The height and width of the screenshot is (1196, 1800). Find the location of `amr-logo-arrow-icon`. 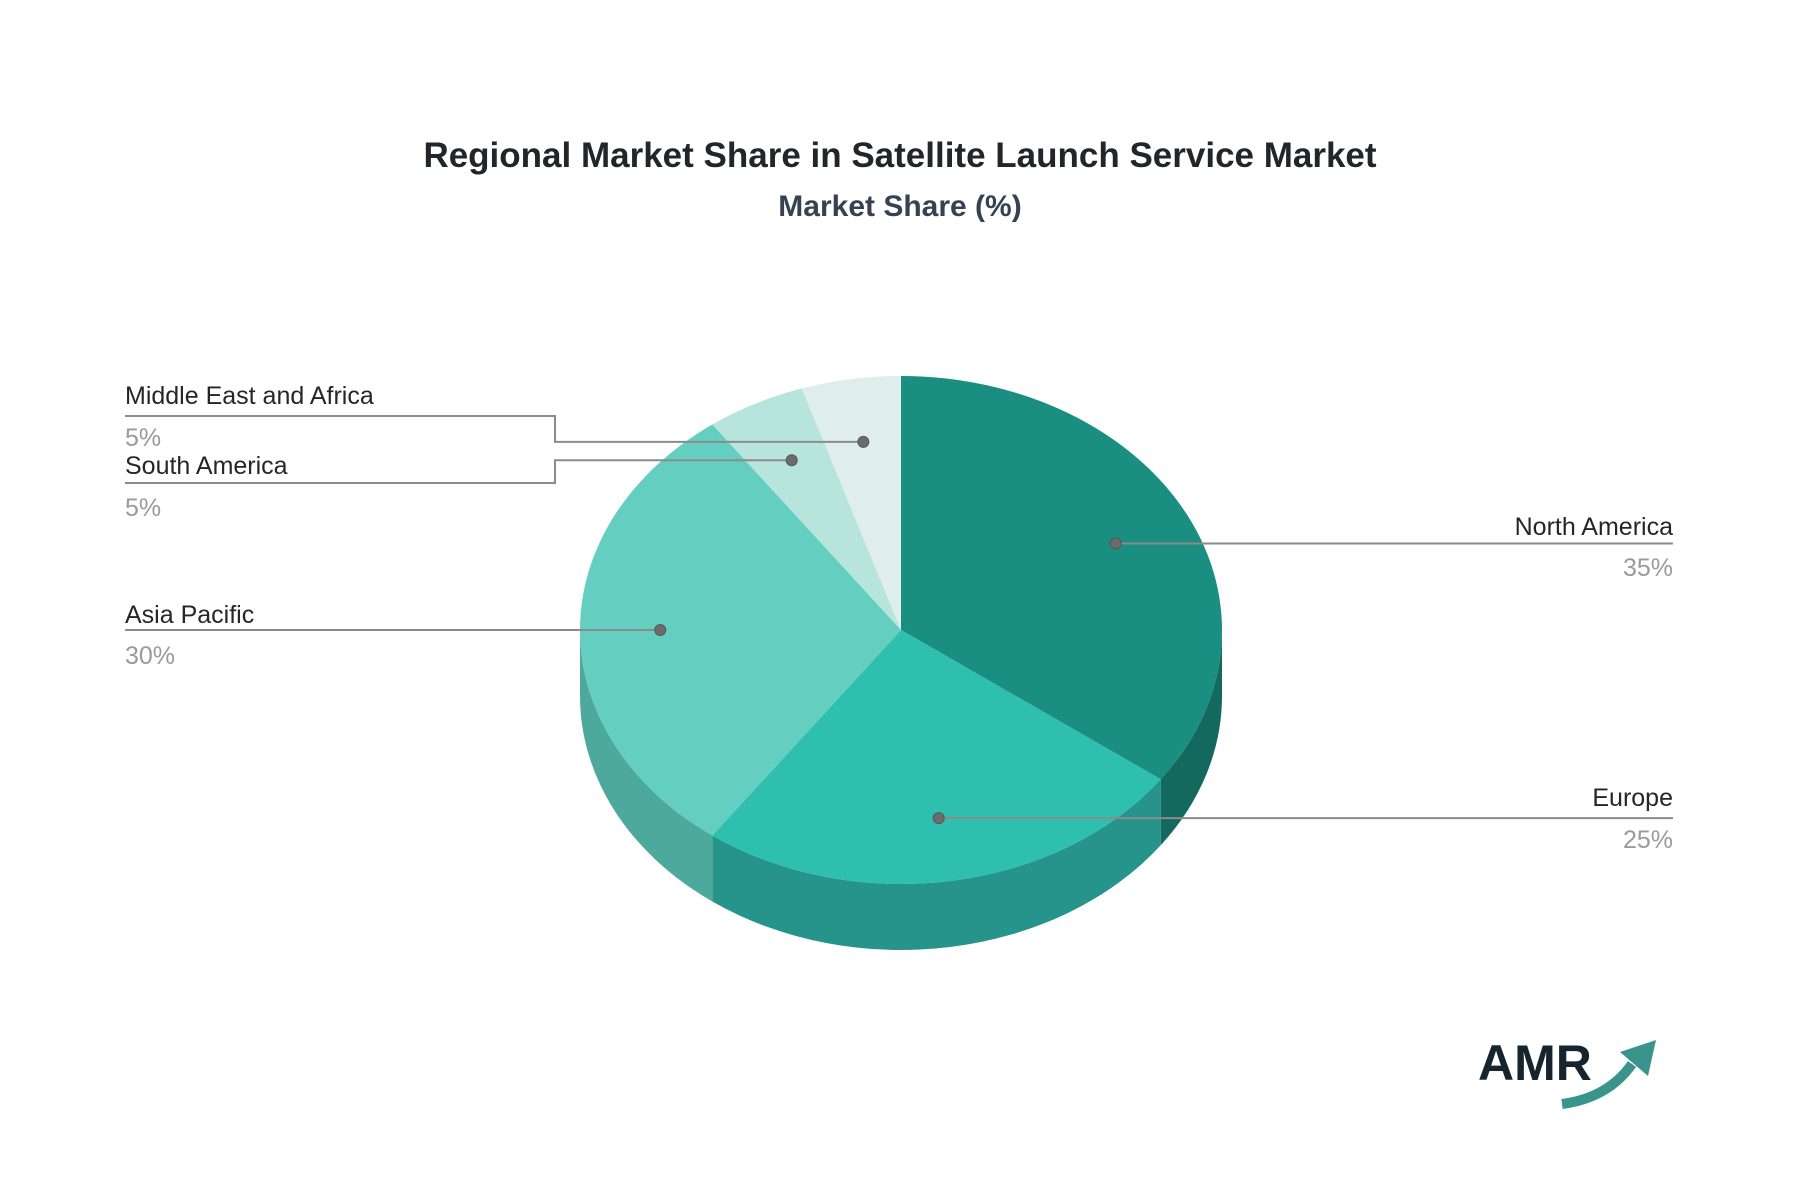

amr-logo-arrow-icon is located at coordinates (1608, 1074).